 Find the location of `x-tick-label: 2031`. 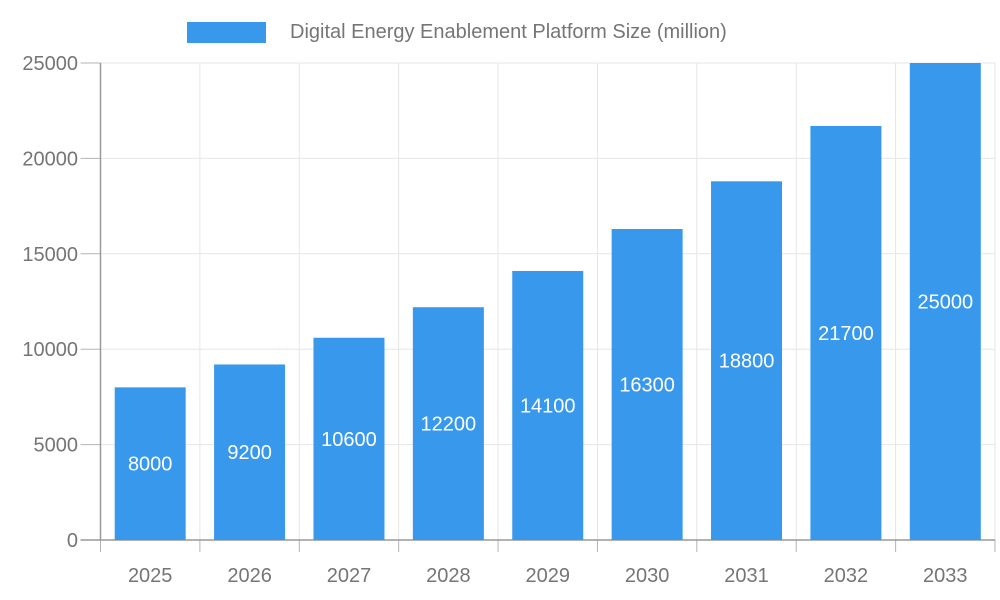

x-tick-label: 2031 is located at coordinates (746, 576).